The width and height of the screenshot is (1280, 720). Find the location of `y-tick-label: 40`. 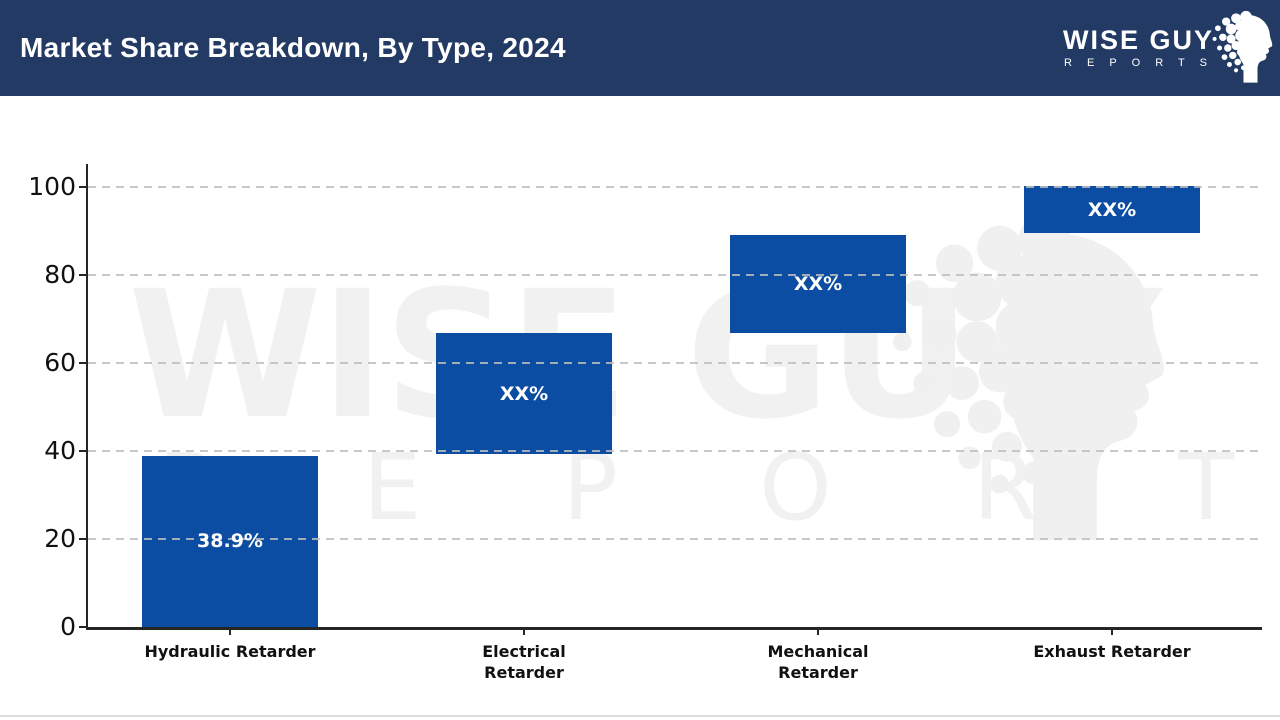

y-tick-label: 40 is located at coordinates (60, 450).